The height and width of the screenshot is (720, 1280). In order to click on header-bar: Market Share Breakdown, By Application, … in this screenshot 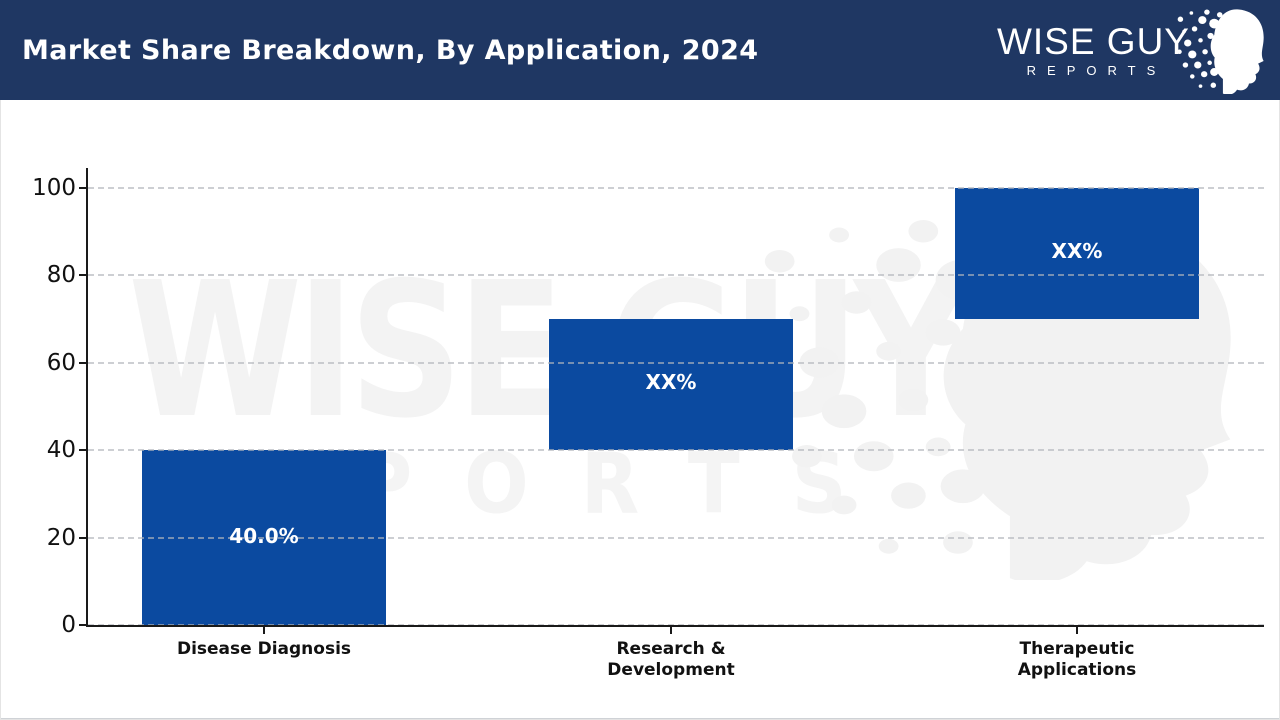, I will do `click(640, 50)`.